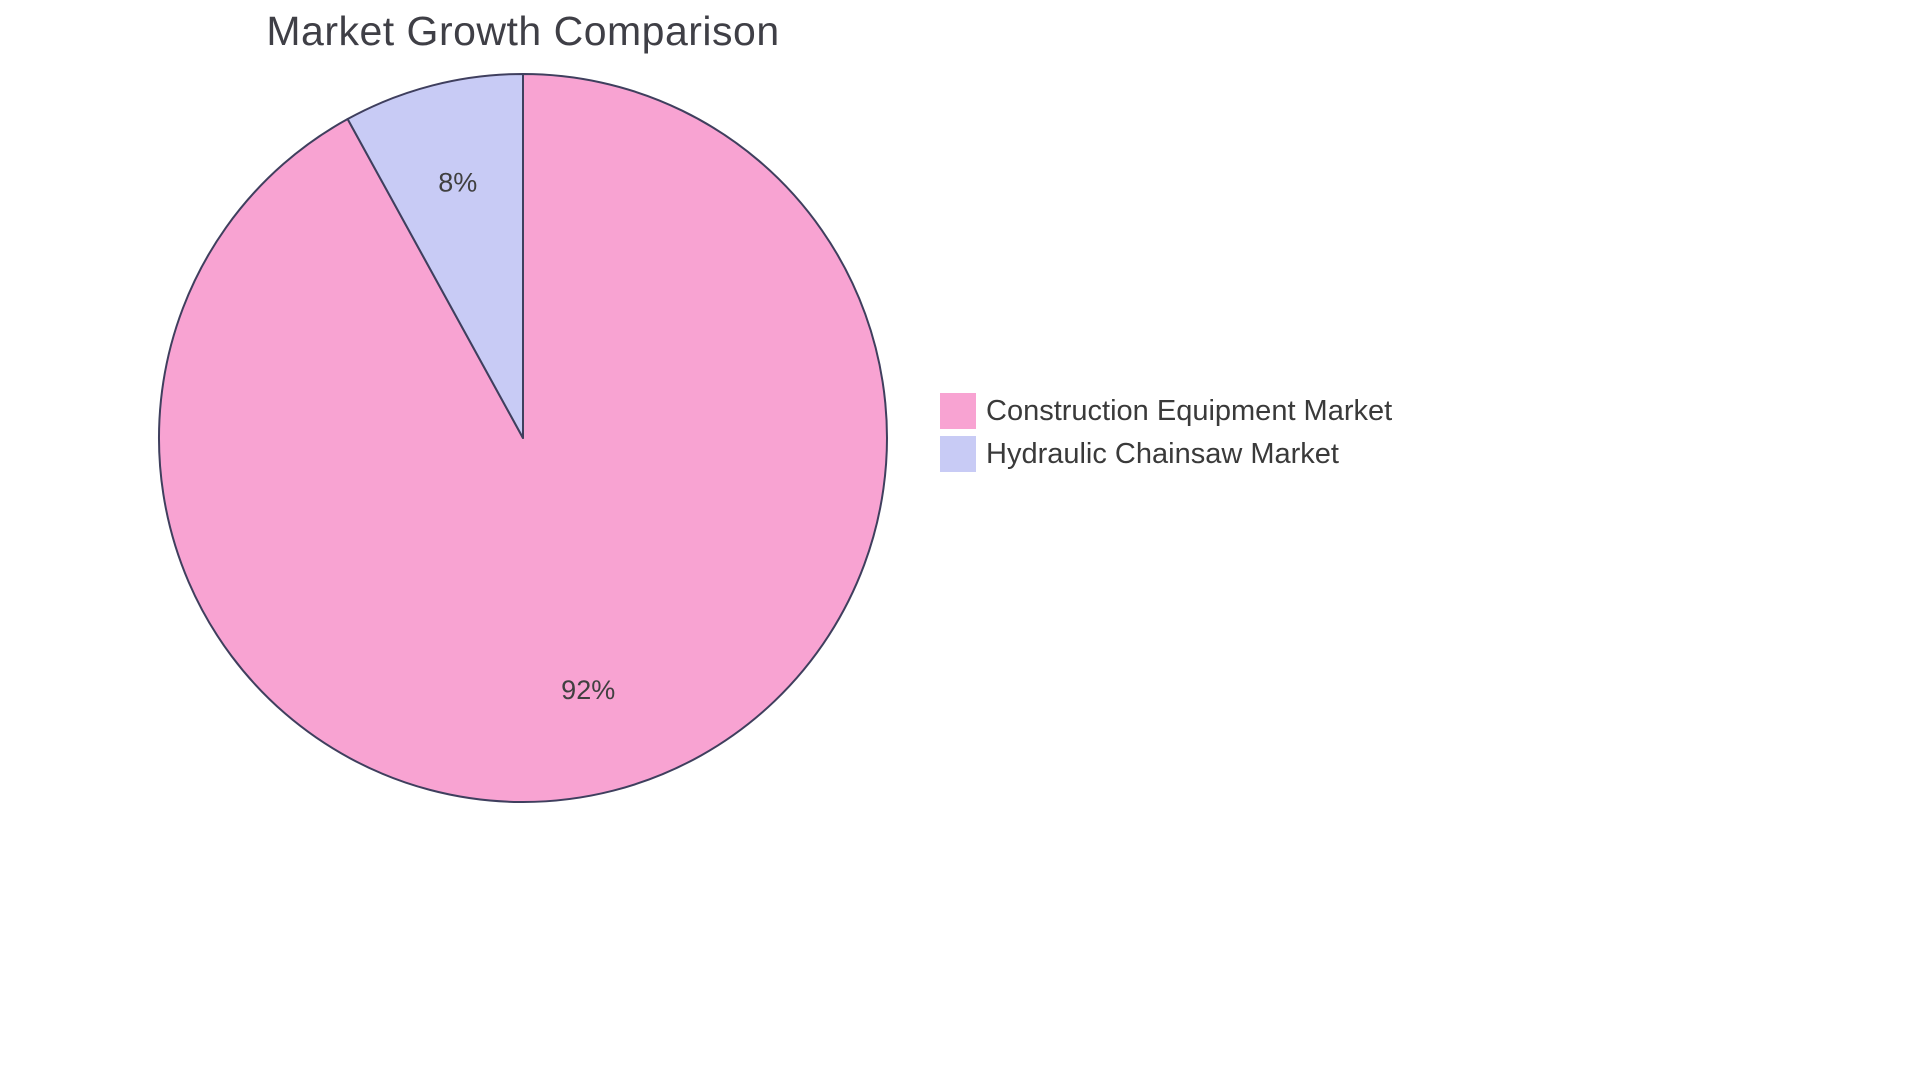 The width and height of the screenshot is (1920, 1083). Describe the element at coordinates (958, 411) in the screenshot. I see `legend-swatch-construction-equipment` at that location.